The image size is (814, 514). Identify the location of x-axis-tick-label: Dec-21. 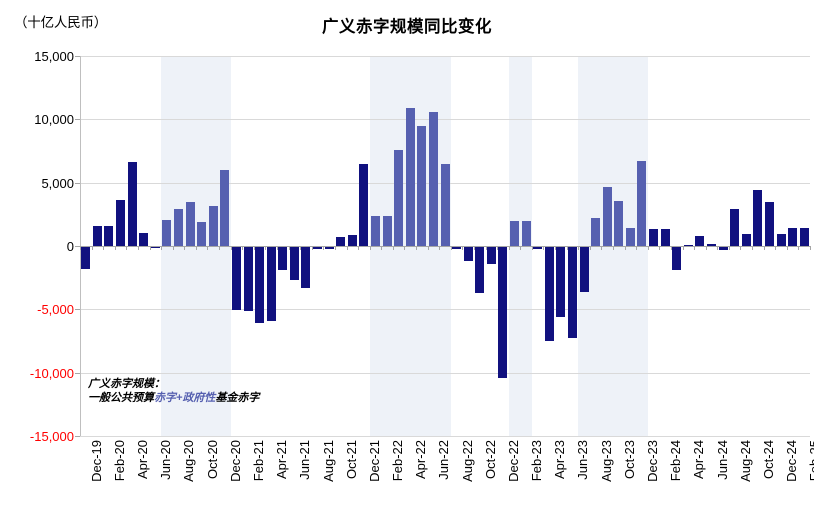
(374, 461).